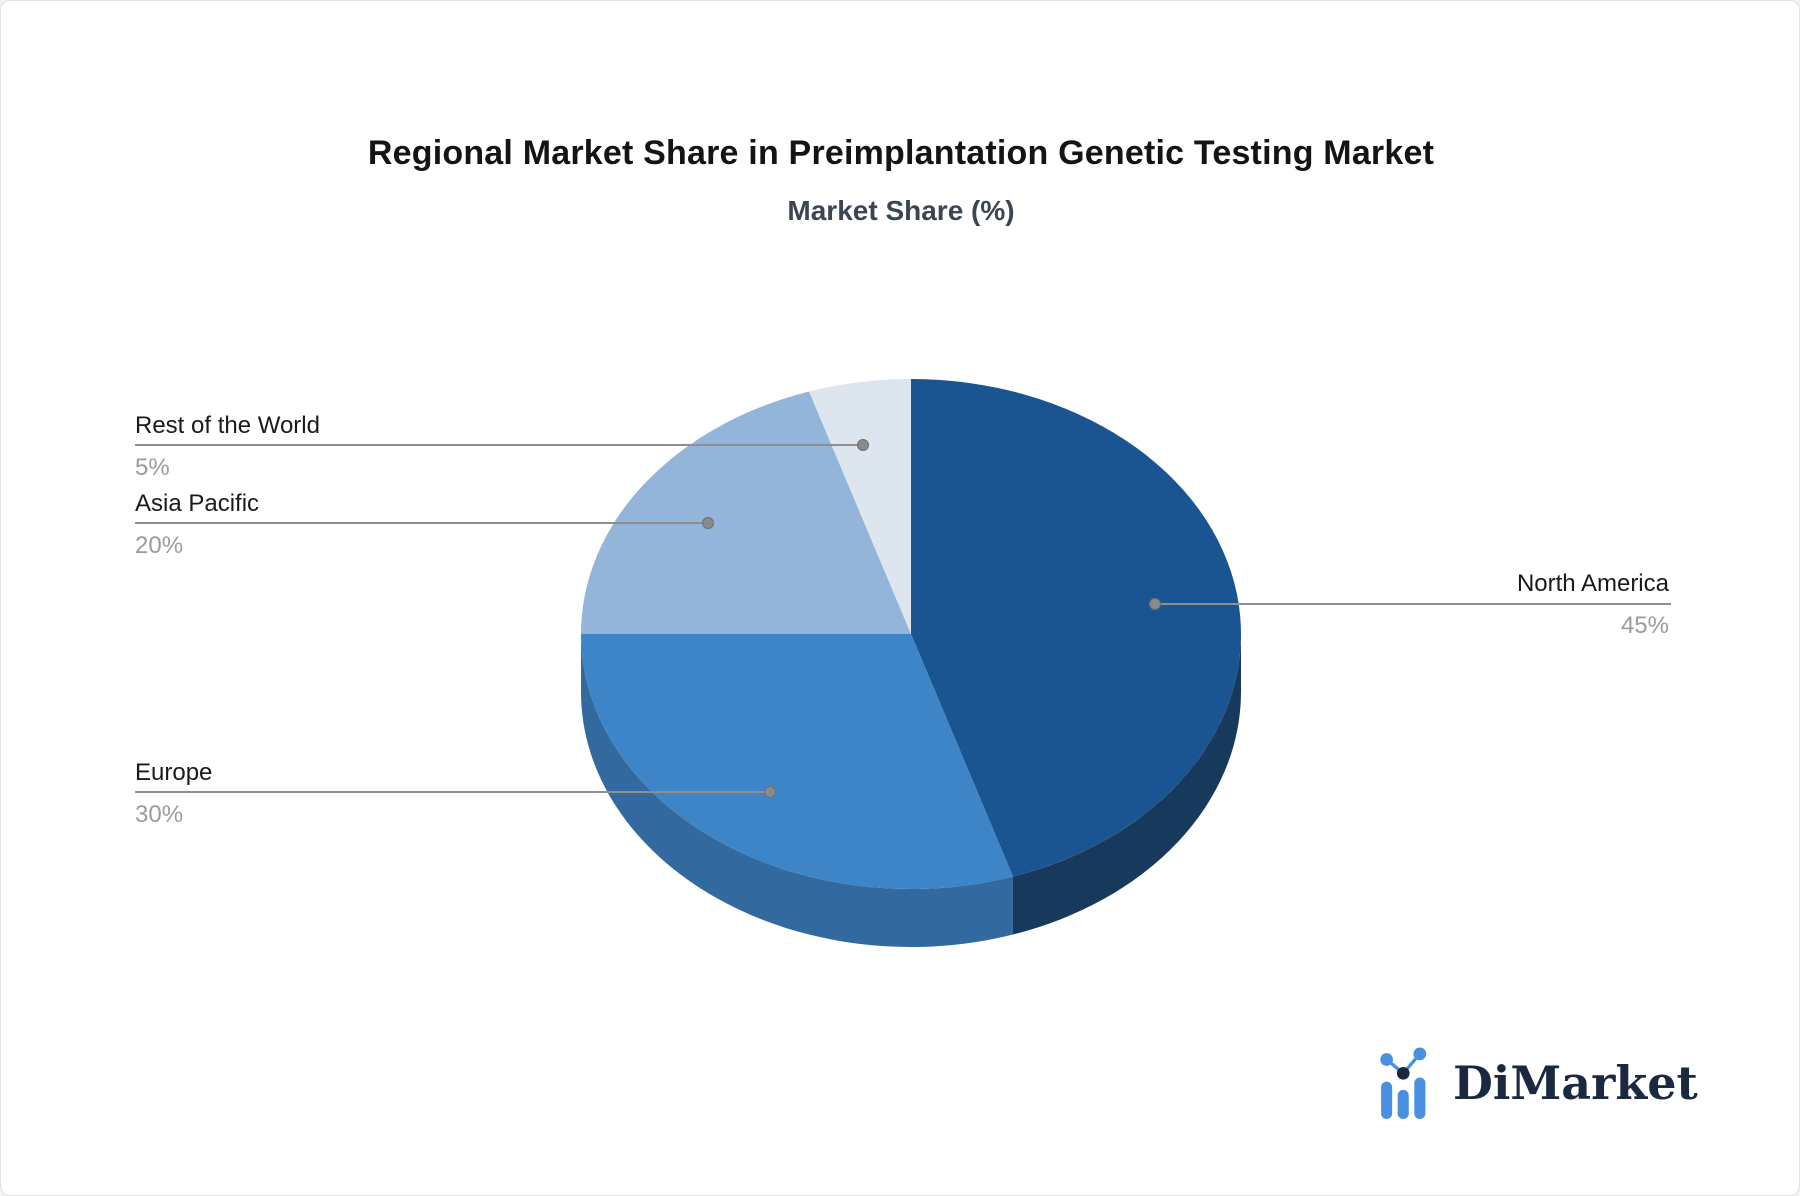  What do you see at coordinates (197, 503) in the screenshot?
I see `slice-label: Asia Pacific` at bounding box center [197, 503].